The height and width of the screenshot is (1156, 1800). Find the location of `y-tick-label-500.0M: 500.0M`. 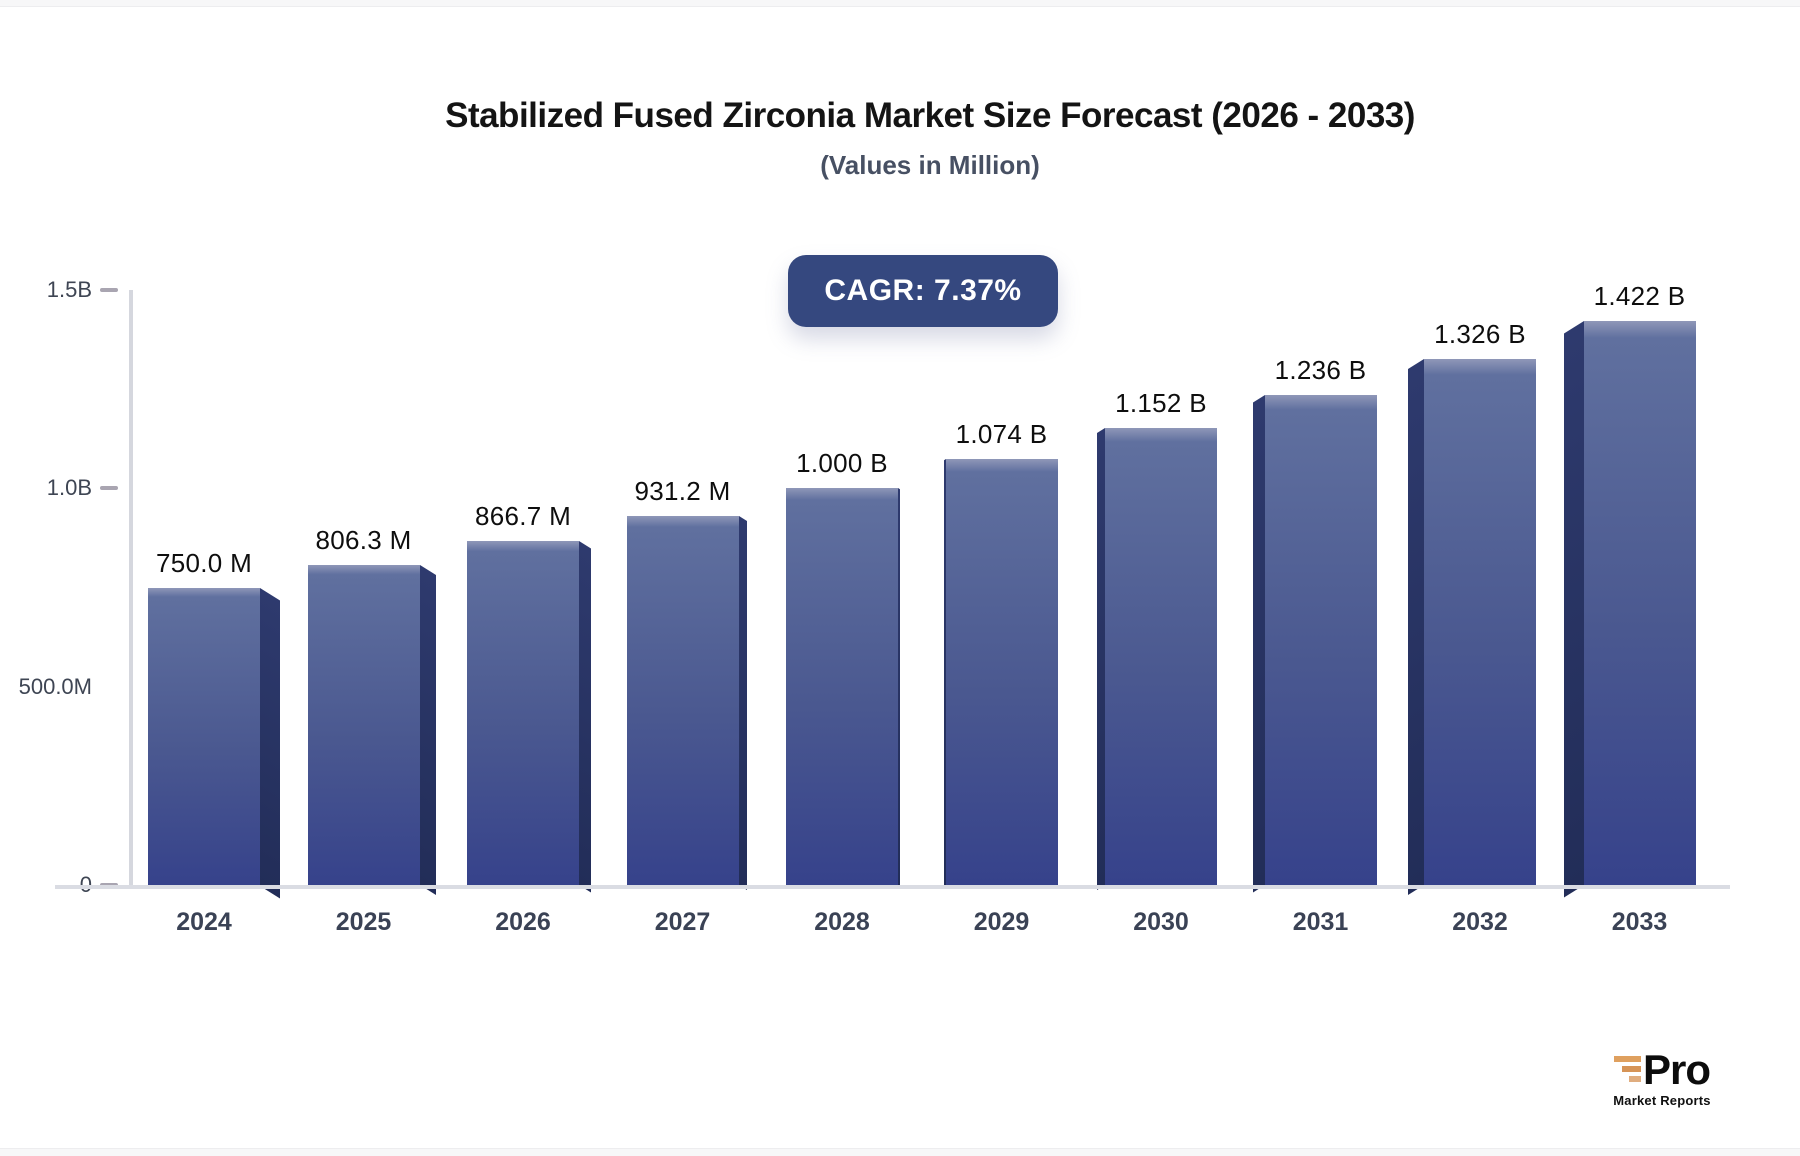

y-tick-label-500.0M: 500.0M is located at coordinates (55, 686).